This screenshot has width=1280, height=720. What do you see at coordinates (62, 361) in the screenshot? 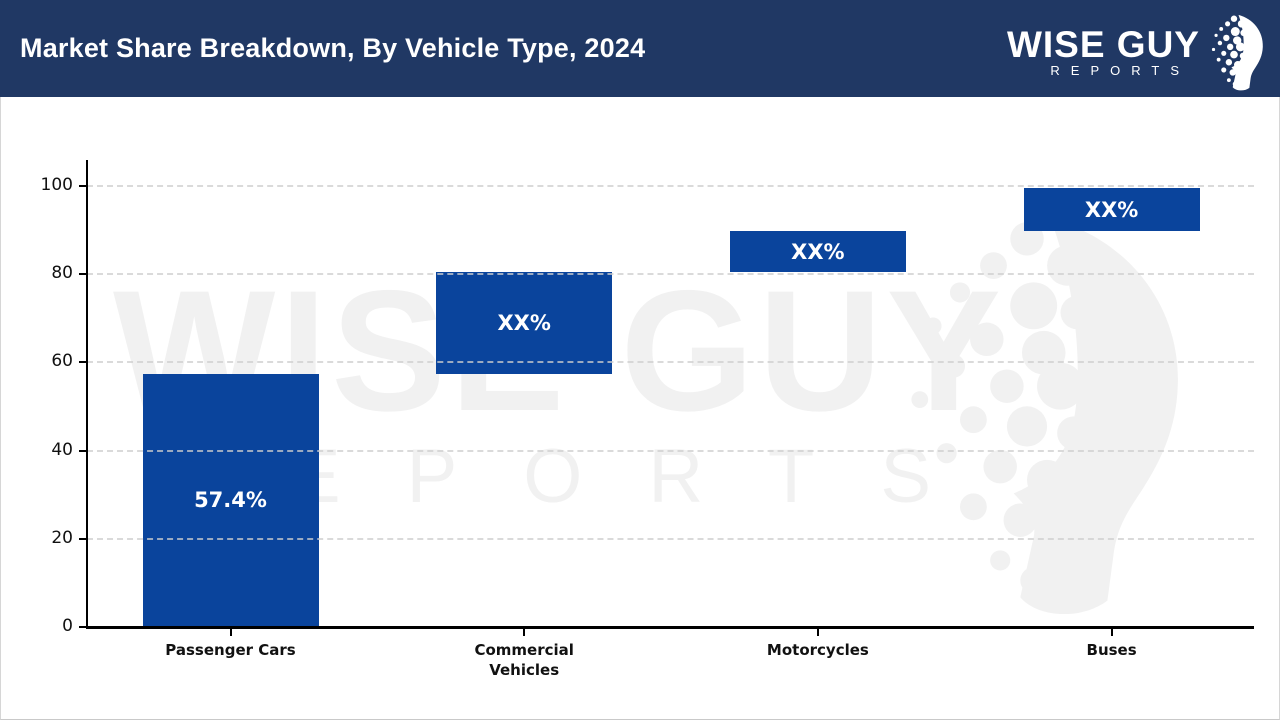
I see `y-tick-label: 60` at bounding box center [62, 361].